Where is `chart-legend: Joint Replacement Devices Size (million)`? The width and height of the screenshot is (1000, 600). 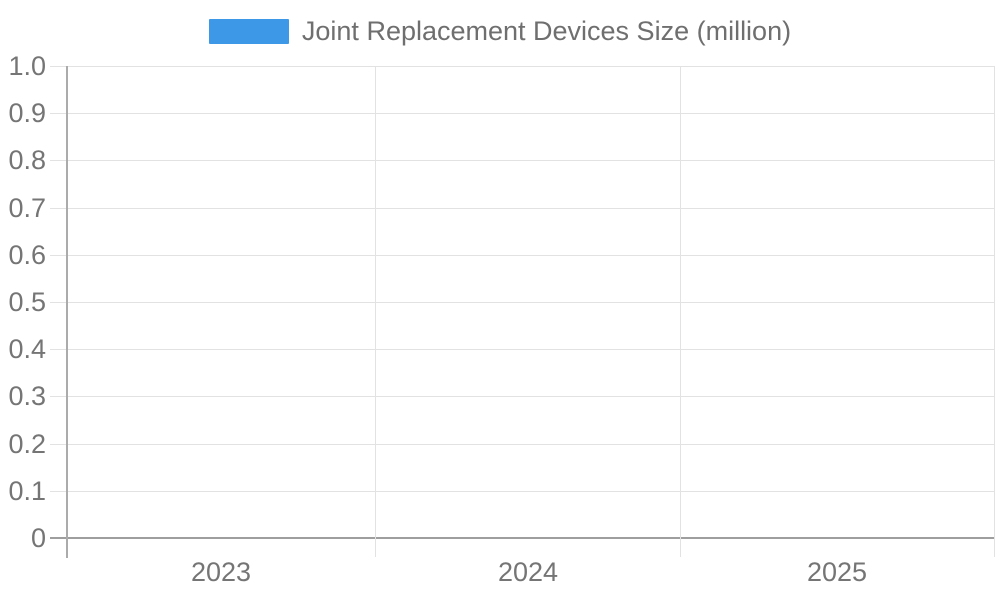
chart-legend: Joint Replacement Devices Size (million) is located at coordinates (500, 31).